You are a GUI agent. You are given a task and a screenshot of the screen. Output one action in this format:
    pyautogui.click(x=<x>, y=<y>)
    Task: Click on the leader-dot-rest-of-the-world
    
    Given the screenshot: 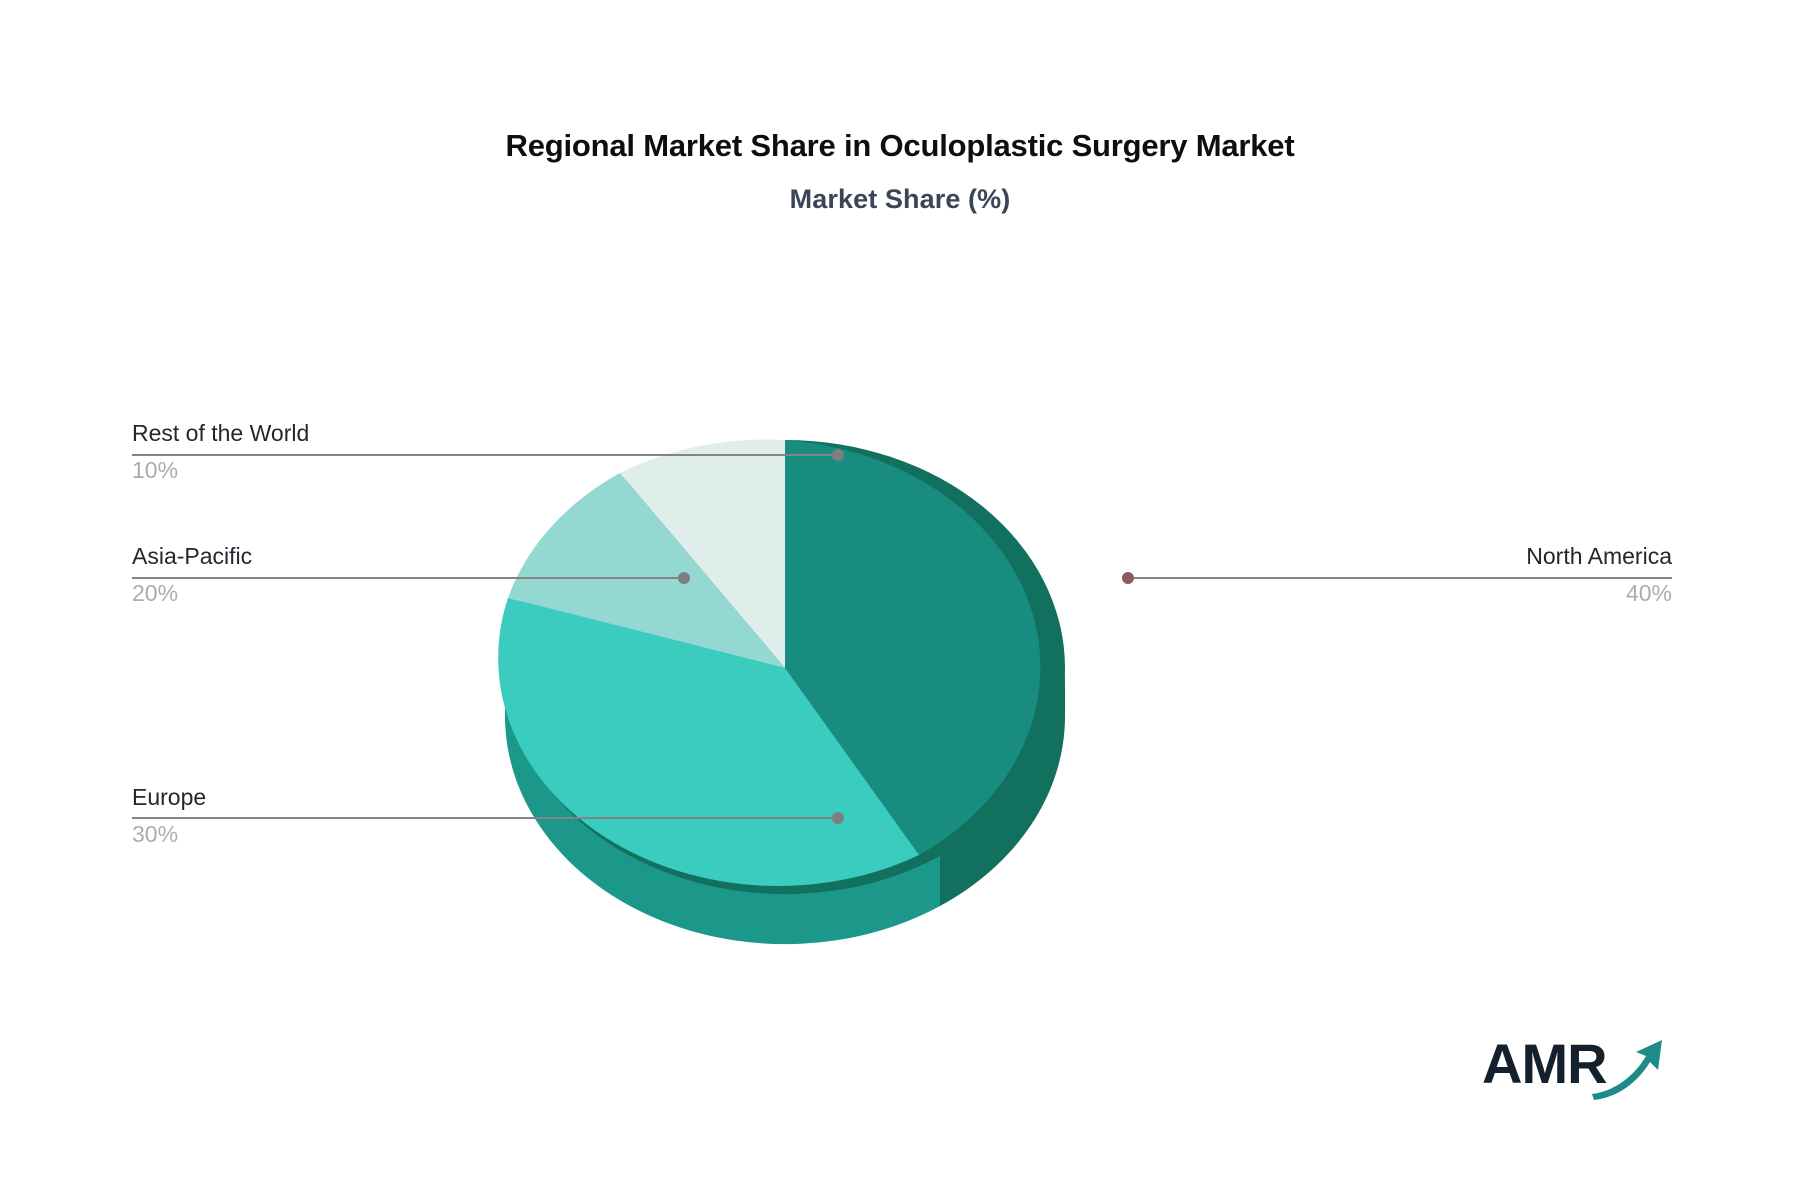 What is the action you would take?
    pyautogui.click(x=838, y=455)
    